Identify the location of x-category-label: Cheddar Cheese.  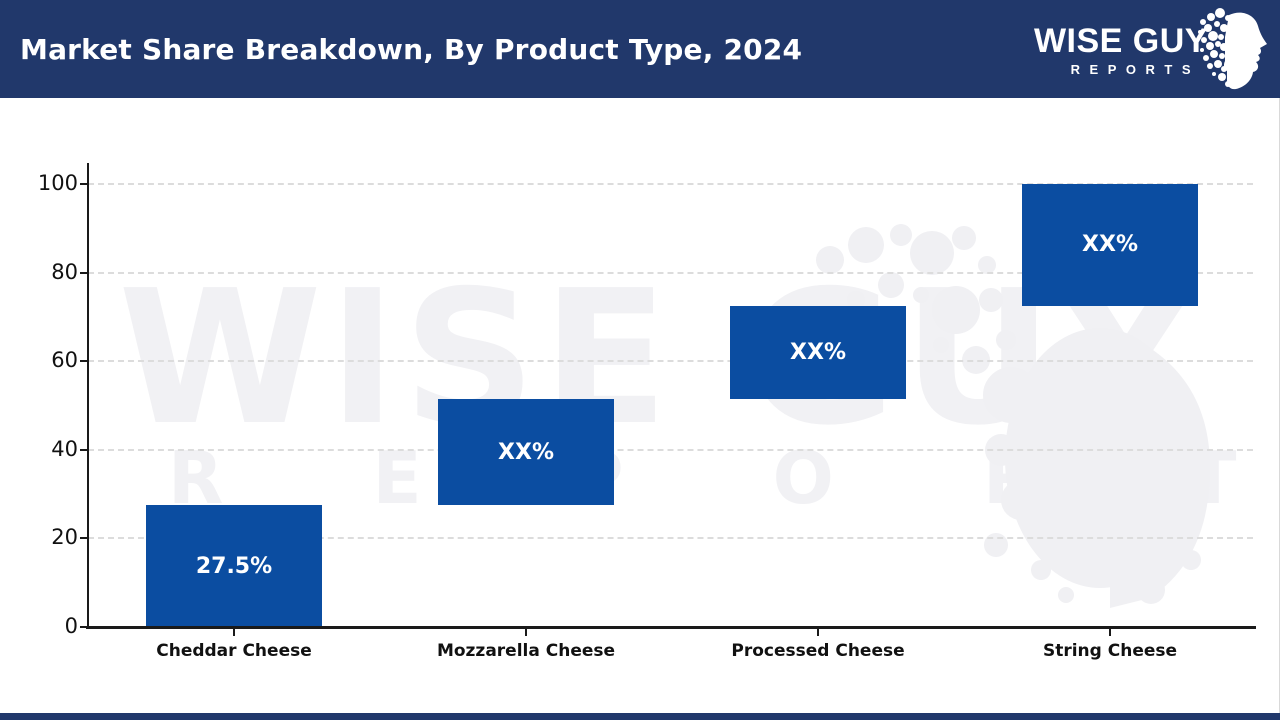
(234, 651).